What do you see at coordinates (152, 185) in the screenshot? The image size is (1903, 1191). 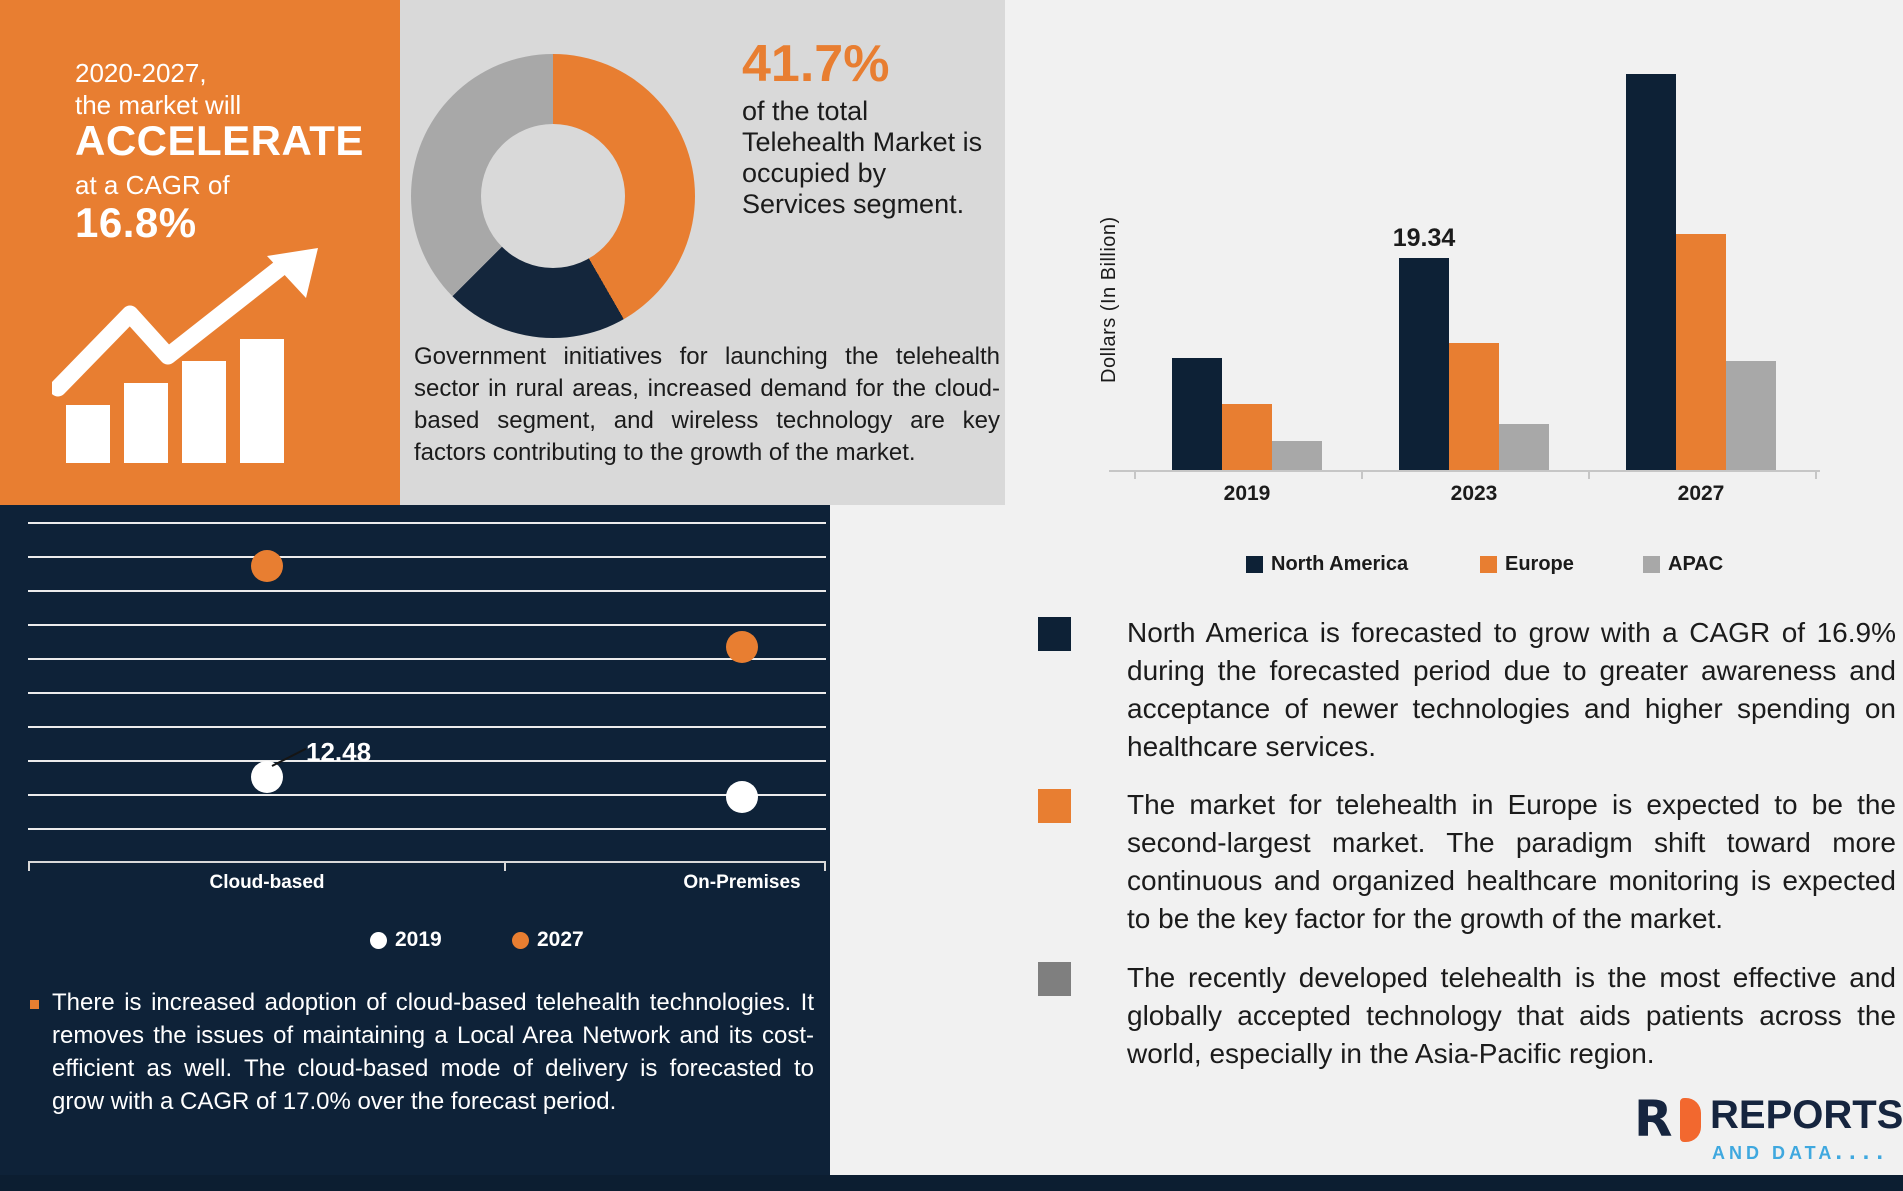 I see `promo-line-4: at a CAGR of` at bounding box center [152, 185].